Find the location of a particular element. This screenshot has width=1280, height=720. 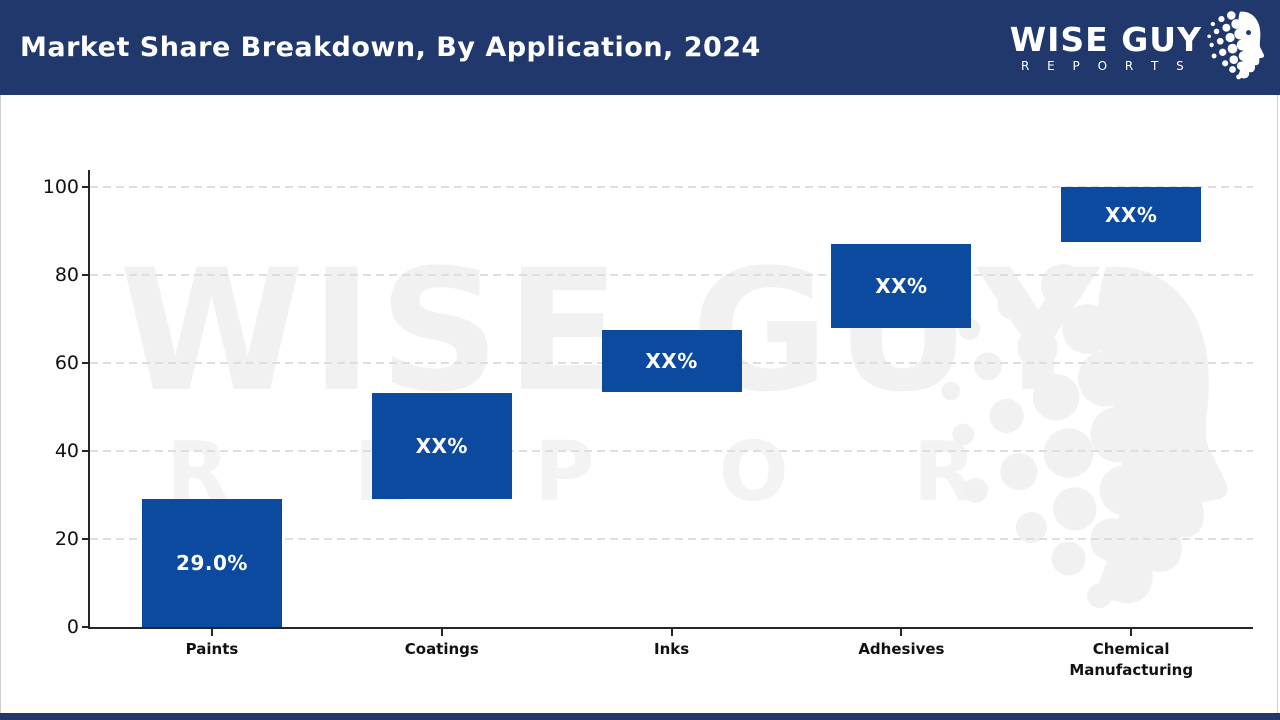

dotted-head-profile-icon is located at coordinates (1236, 45).